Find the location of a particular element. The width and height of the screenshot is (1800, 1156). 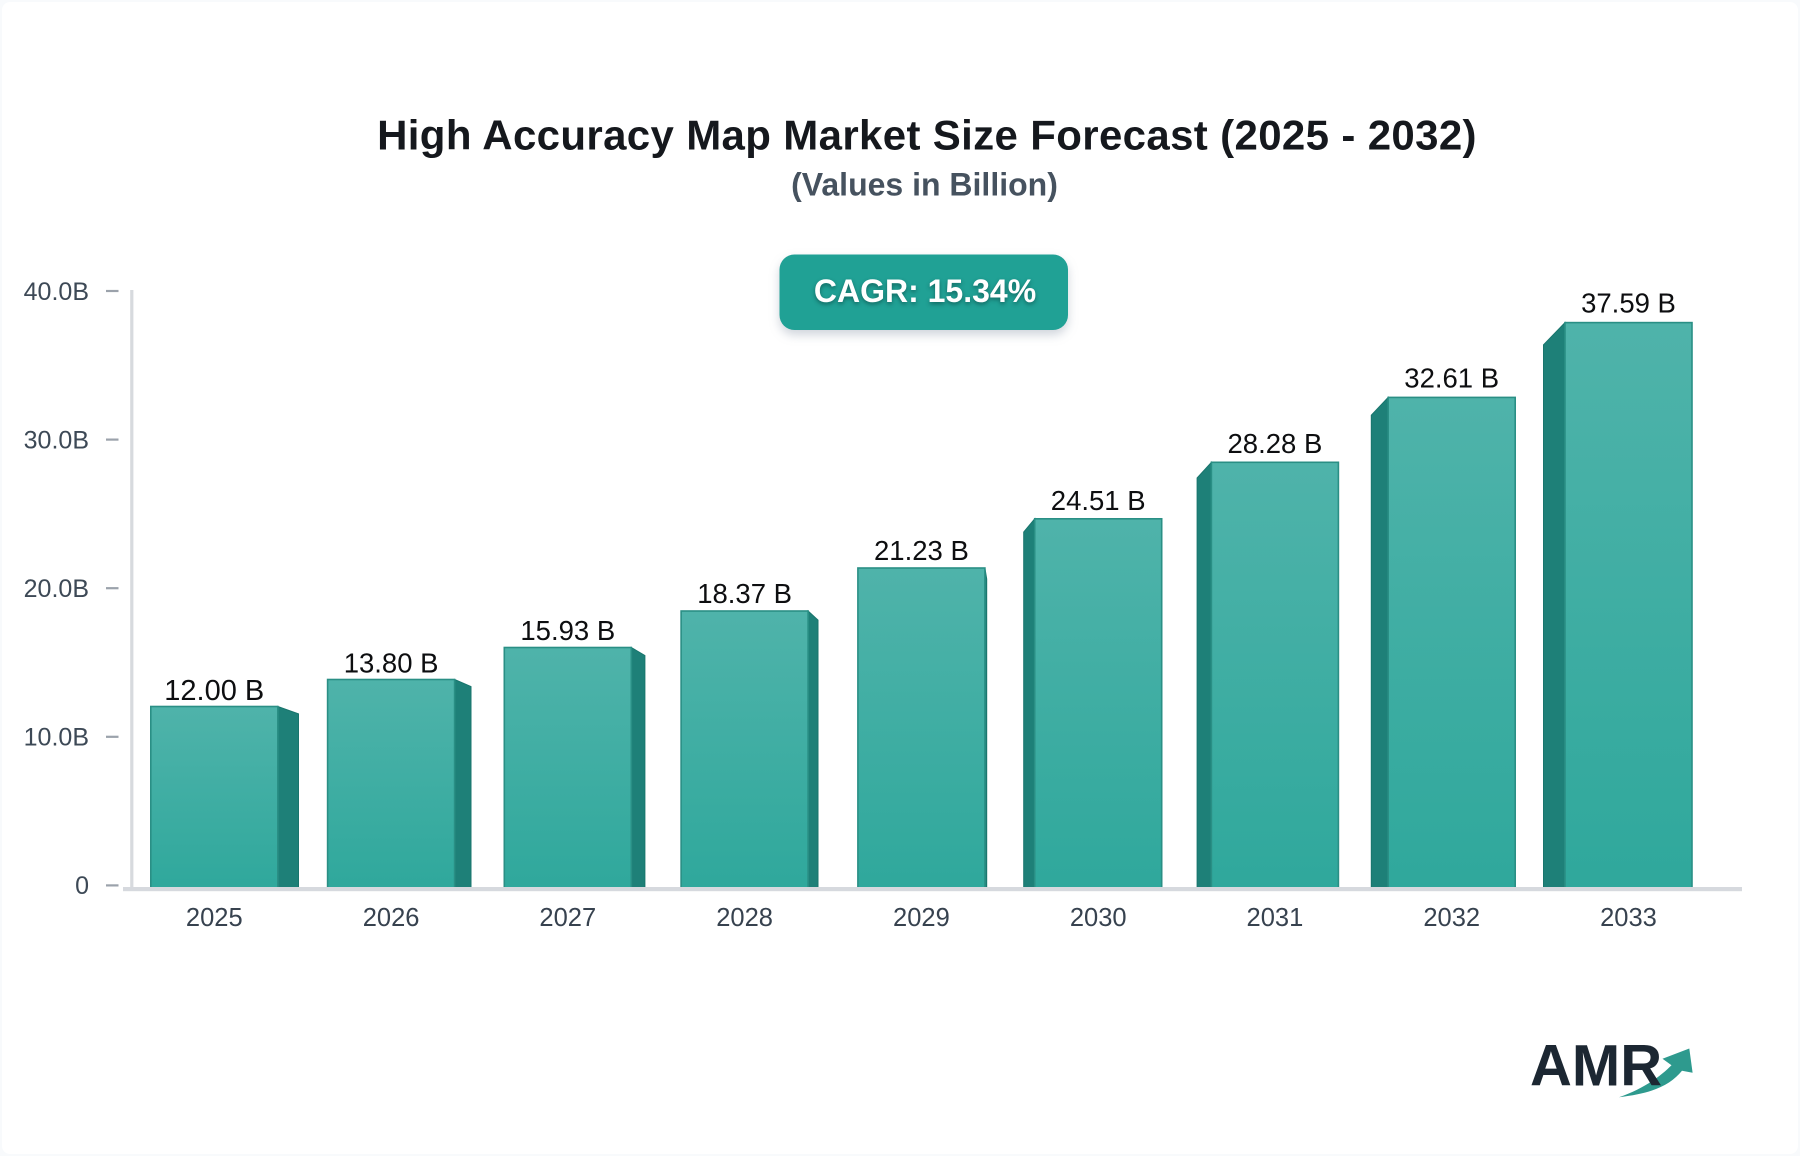

svg-text: 12.00 B is located at coordinates (214, 691).